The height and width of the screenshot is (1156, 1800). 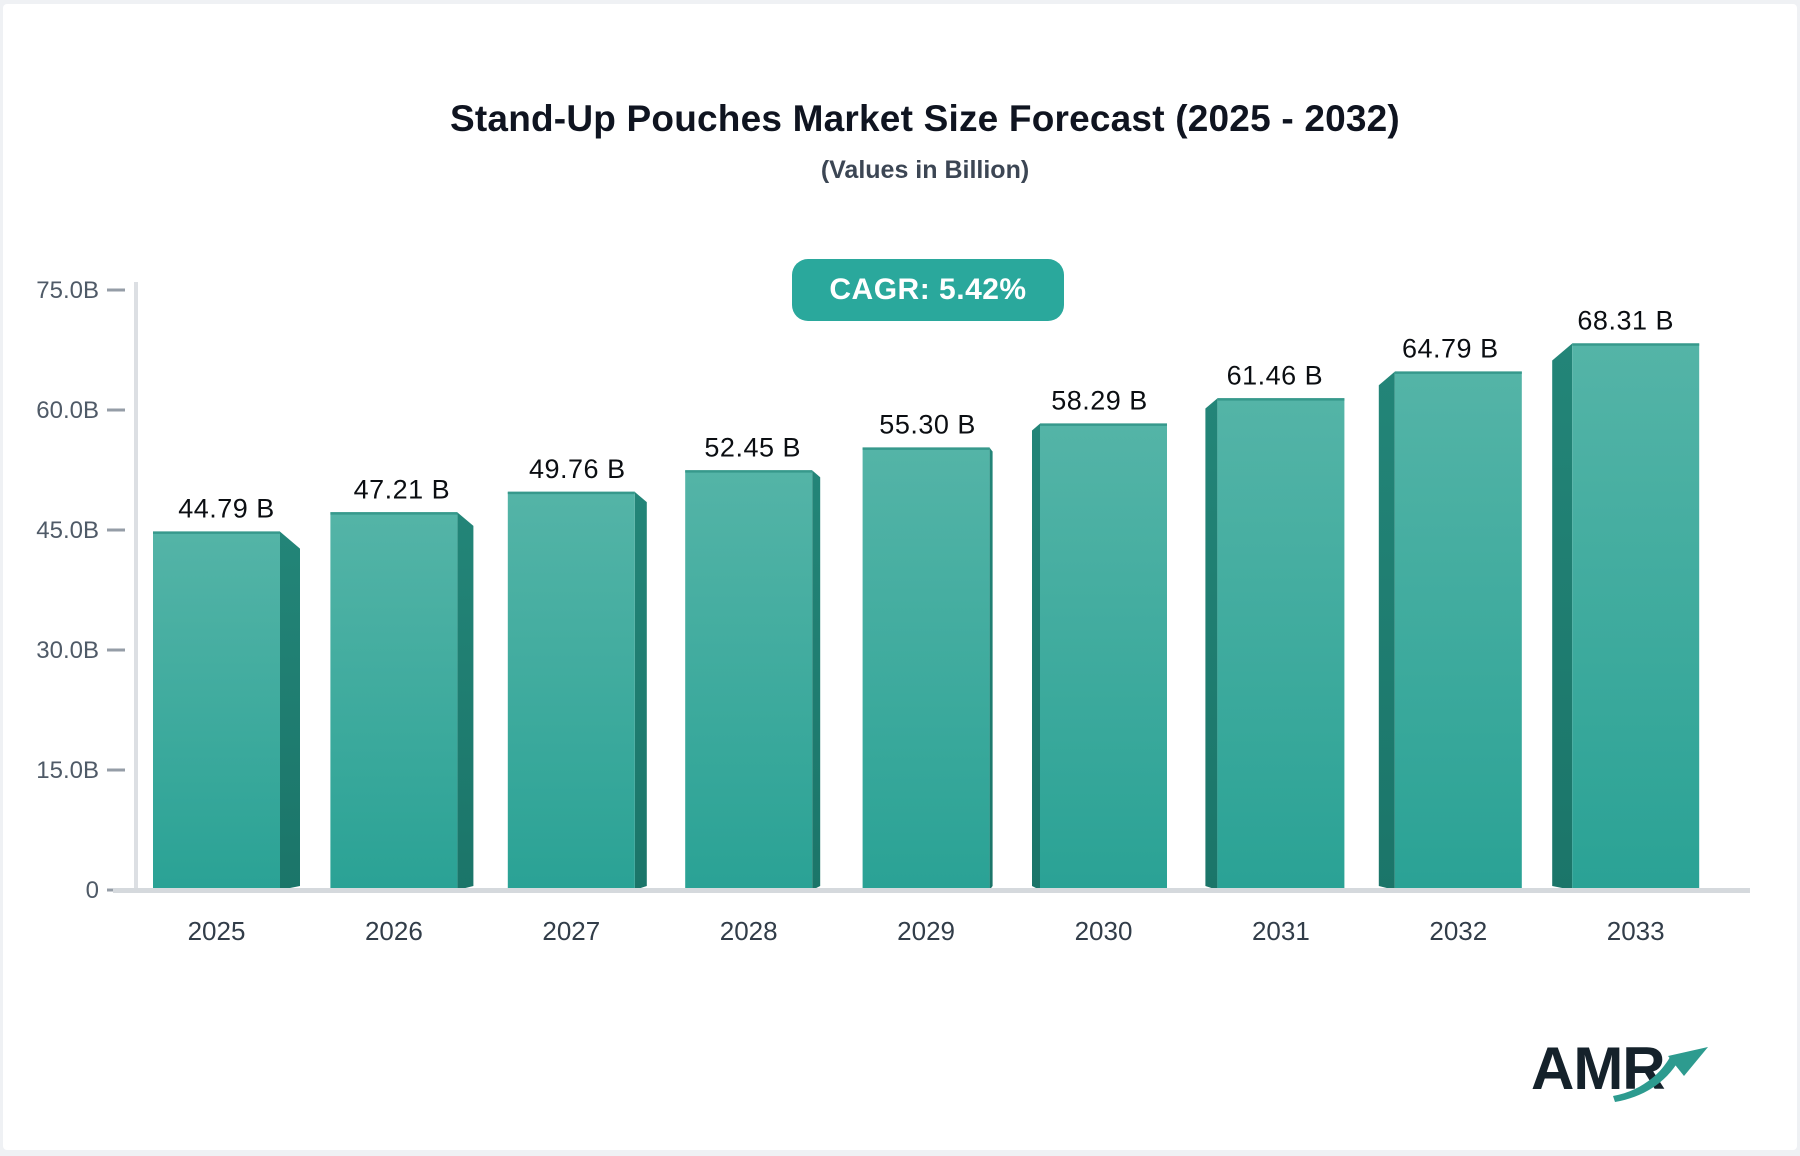 I want to click on bar-2027: 49.76 B 2027, so click(x=577, y=700).